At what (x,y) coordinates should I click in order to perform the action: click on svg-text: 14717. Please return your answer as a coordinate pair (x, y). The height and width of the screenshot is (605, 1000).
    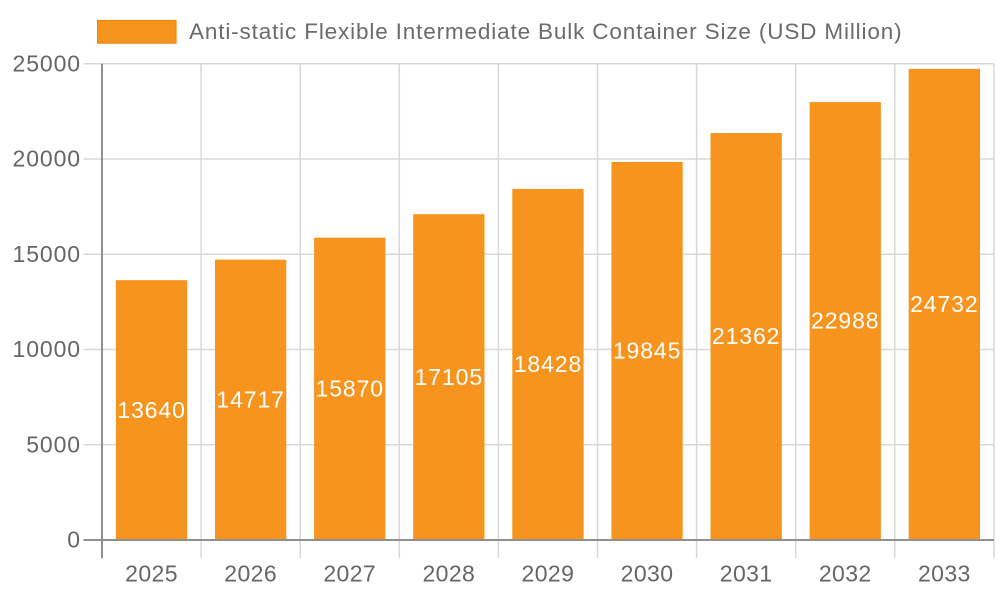
    Looking at the image, I should click on (250, 400).